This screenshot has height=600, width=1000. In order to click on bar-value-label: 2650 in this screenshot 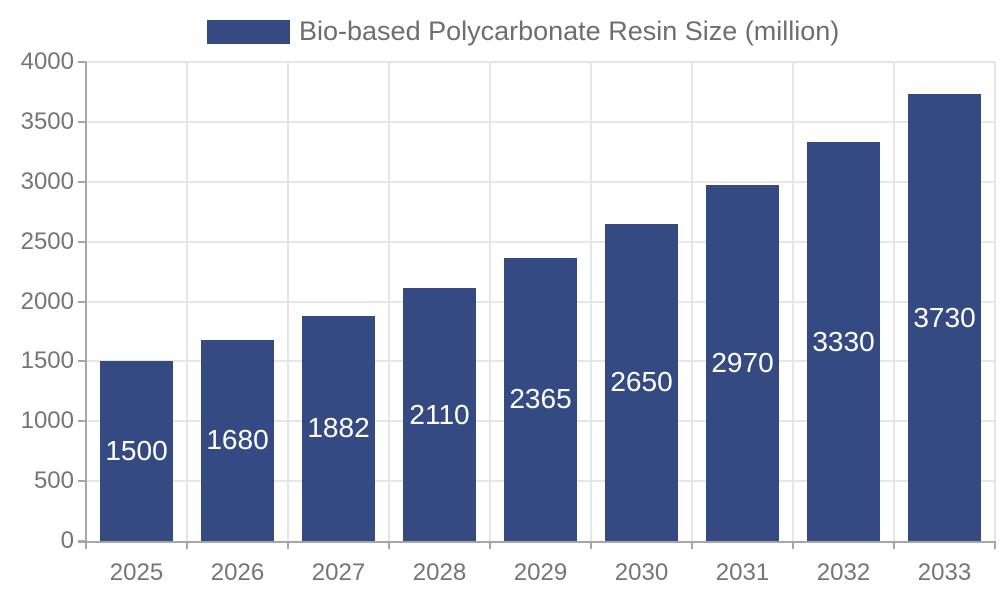, I will do `click(641, 382)`.